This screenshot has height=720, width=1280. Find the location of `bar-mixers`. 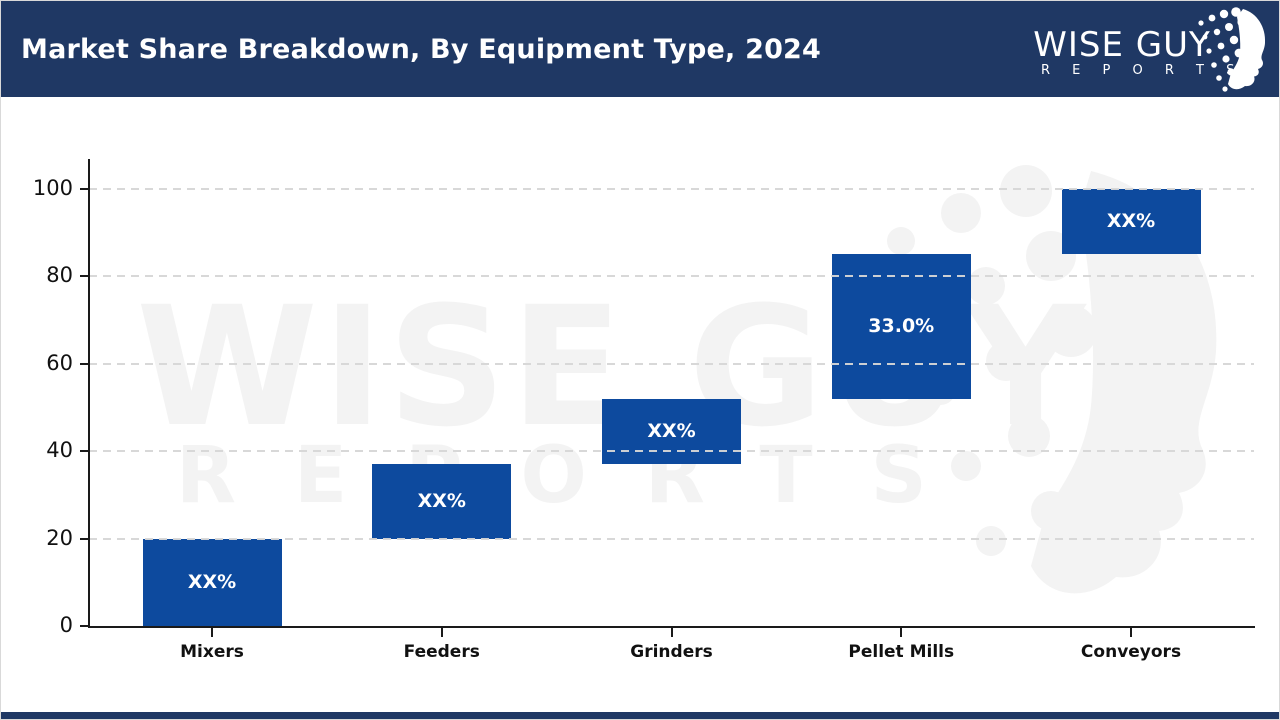

bar-mixers is located at coordinates (212, 582).